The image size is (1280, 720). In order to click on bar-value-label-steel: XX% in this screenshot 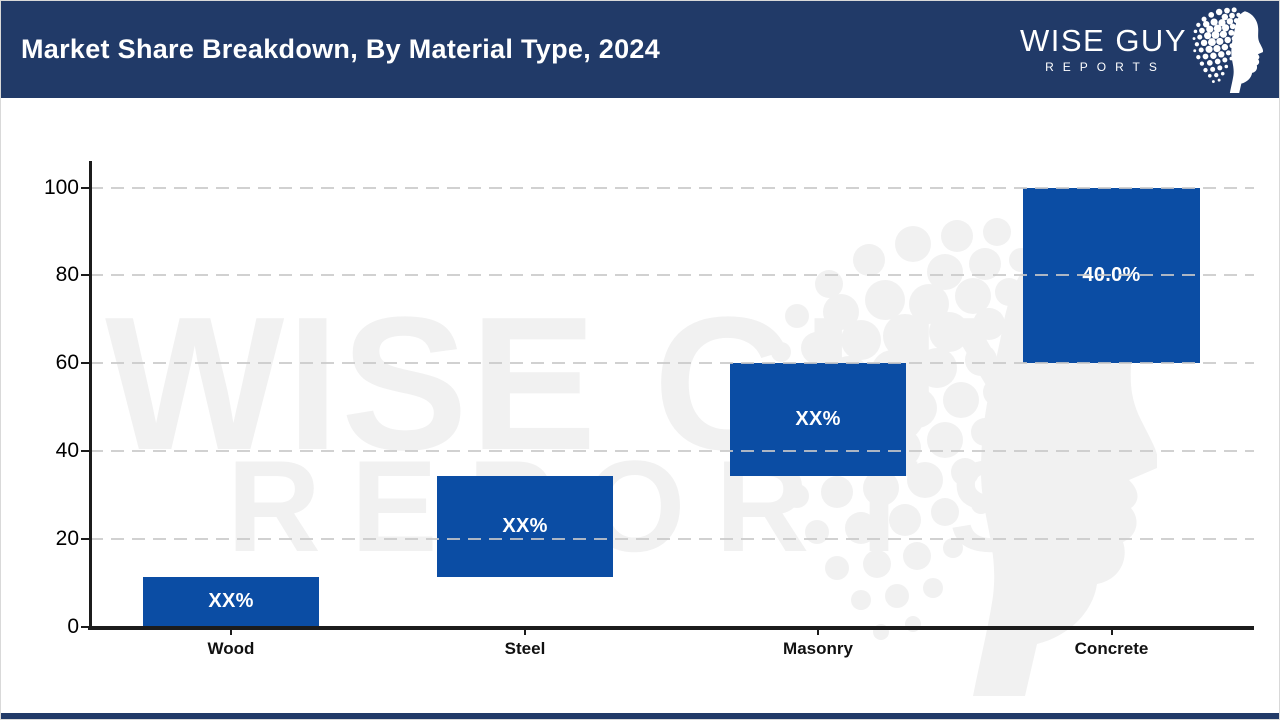, I will do `click(525, 526)`.